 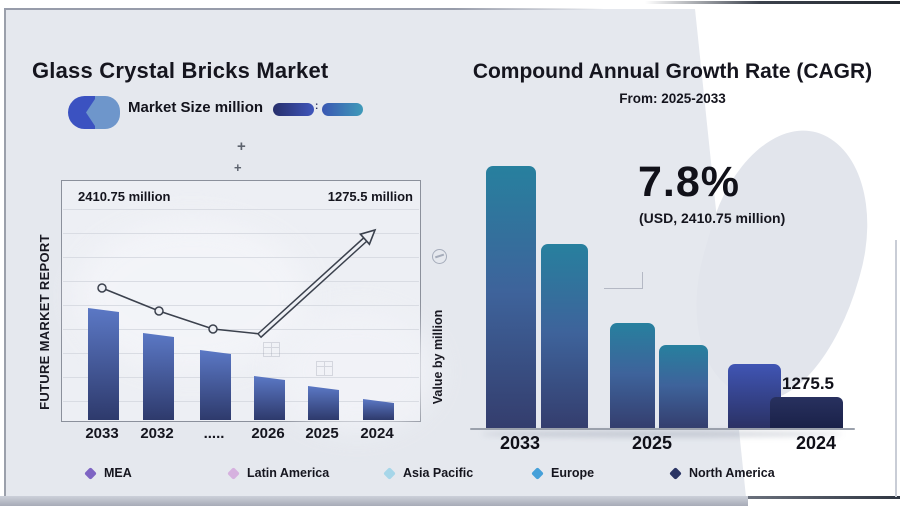 I want to click on market-size-bar-2024, so click(x=378, y=409).